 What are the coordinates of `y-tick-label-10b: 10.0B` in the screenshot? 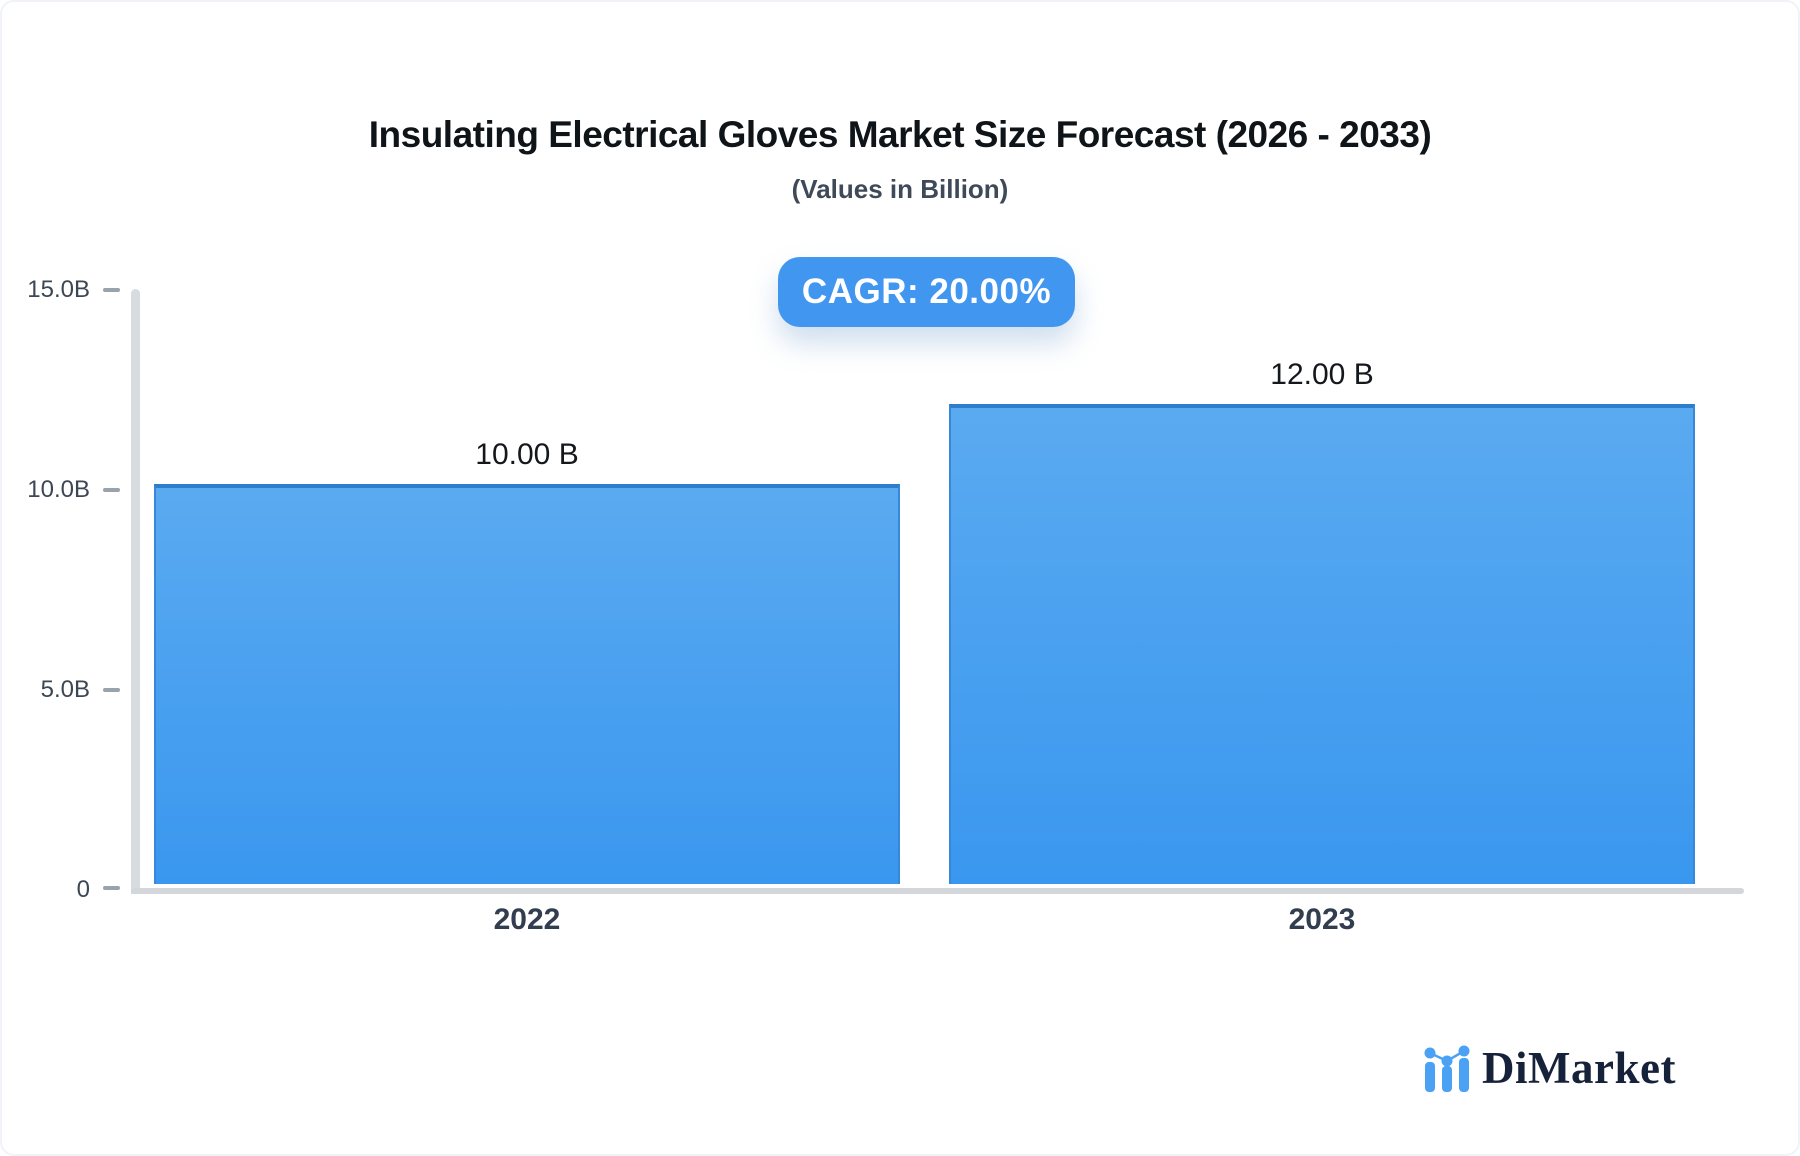 It's located at (58, 489).